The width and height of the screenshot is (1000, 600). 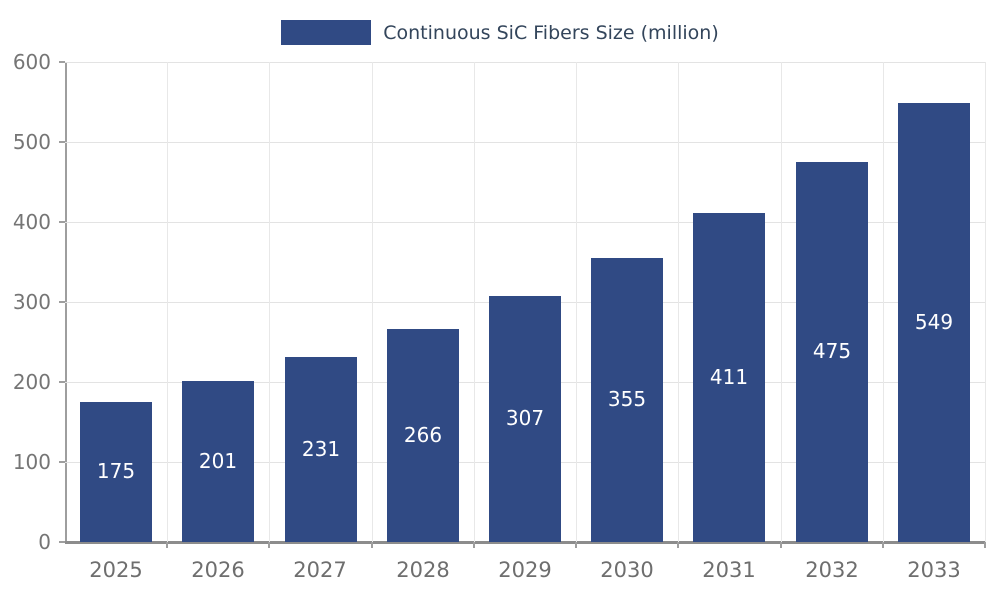 What do you see at coordinates (31, 222) in the screenshot?
I see `y-tick-label-400: 400` at bounding box center [31, 222].